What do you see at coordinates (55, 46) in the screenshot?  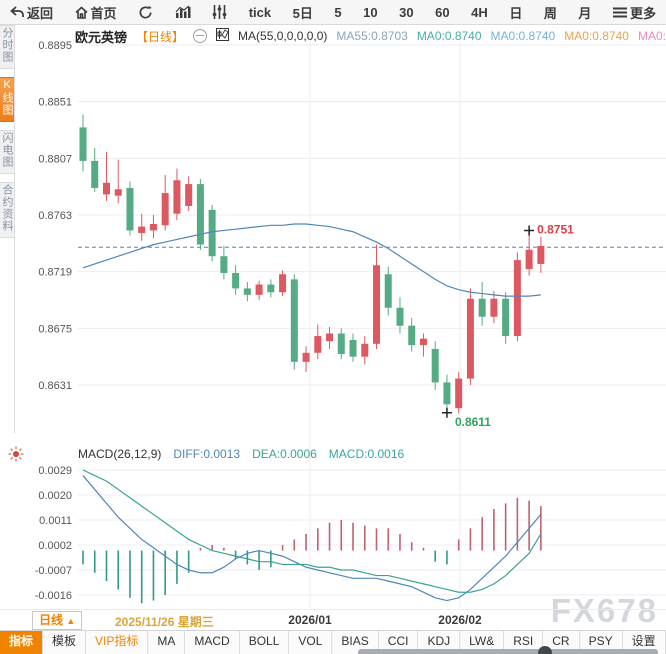 I see `price-axis-label: 0.8895` at bounding box center [55, 46].